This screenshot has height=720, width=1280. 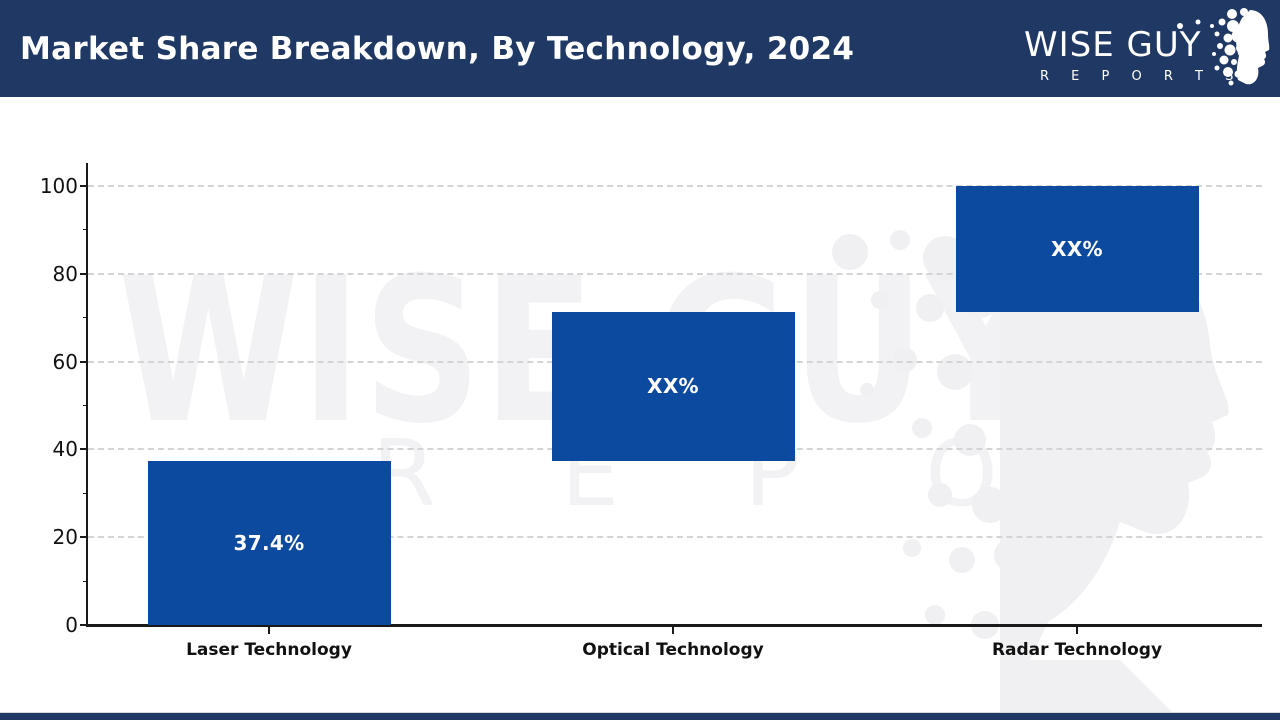 I want to click on x-category-label-0: Laser Technology, so click(x=269, y=650).